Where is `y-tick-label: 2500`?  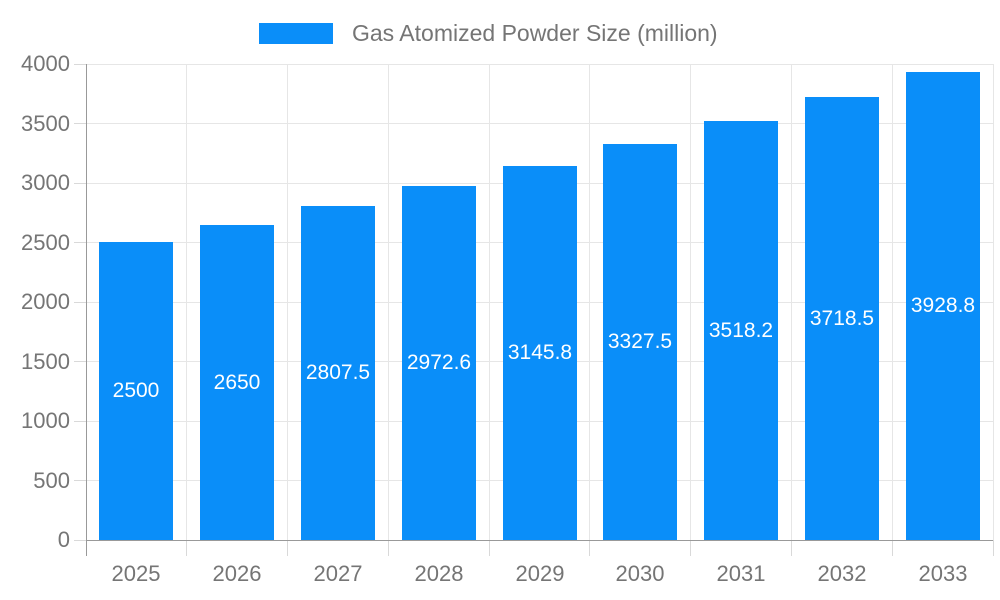
y-tick-label: 2500 is located at coordinates (45, 242).